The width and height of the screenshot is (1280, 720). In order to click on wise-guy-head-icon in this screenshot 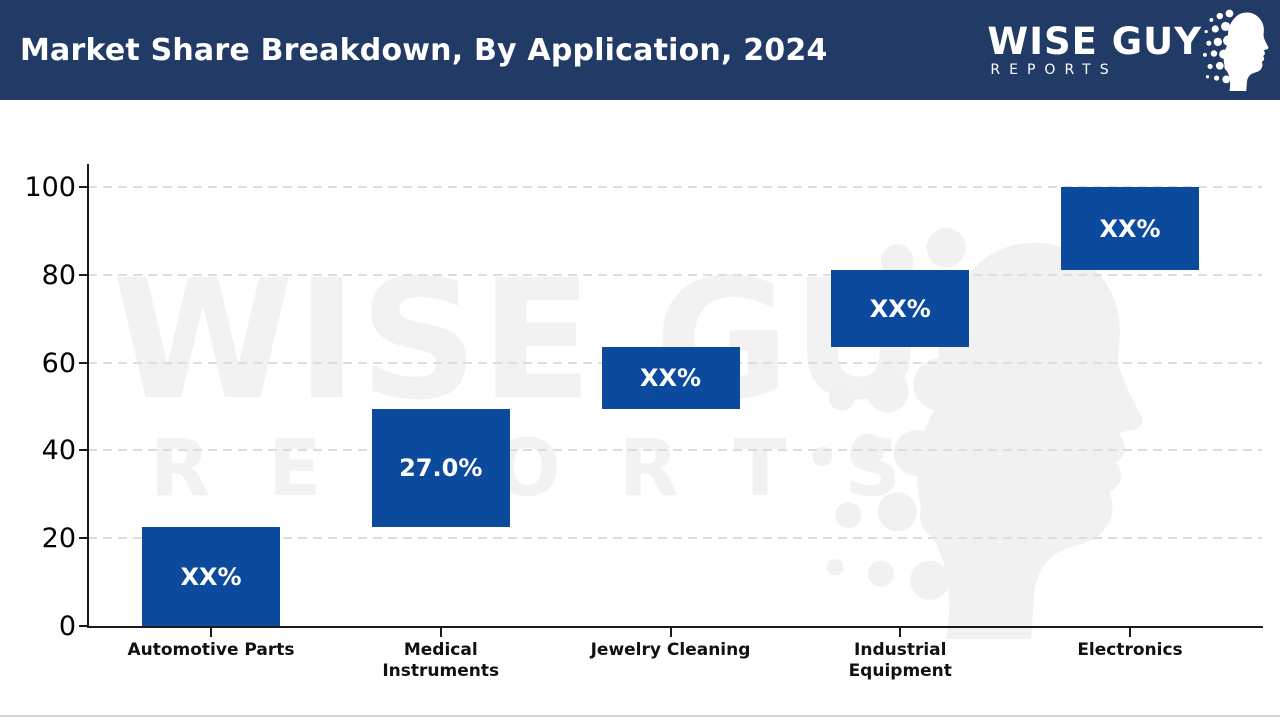, I will do `click(1234, 49)`.